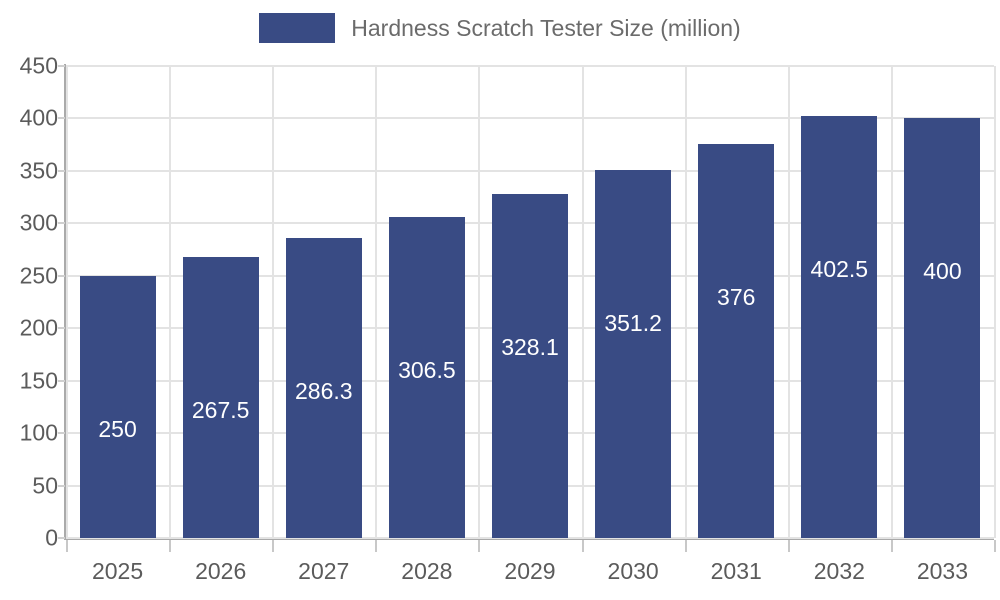 The image size is (1000, 600). Describe the element at coordinates (500, 577) in the screenshot. I see `x-axis-tick-labels: 2025 2026 2027 2028 2029 2030 2031 2032 2033` at that location.